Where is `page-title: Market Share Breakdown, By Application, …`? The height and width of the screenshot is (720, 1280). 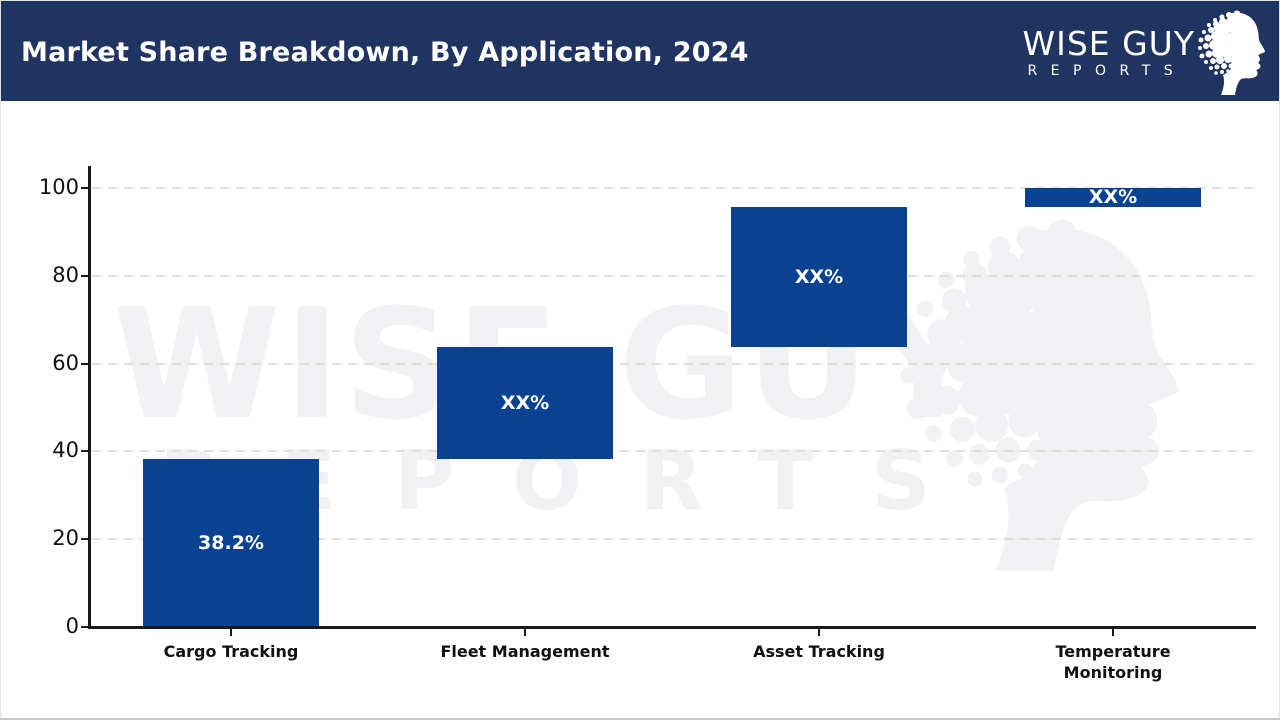
page-title: Market Share Breakdown, By Application, … is located at coordinates (385, 52).